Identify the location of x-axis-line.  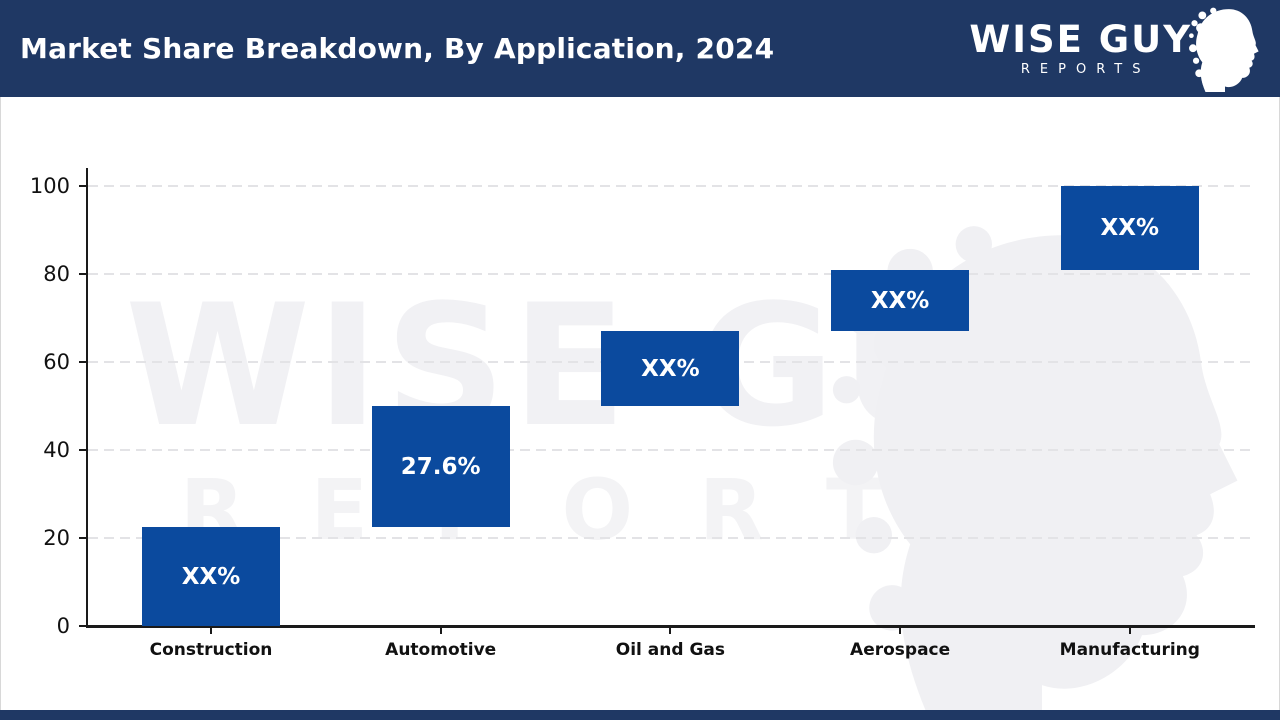
(671, 626).